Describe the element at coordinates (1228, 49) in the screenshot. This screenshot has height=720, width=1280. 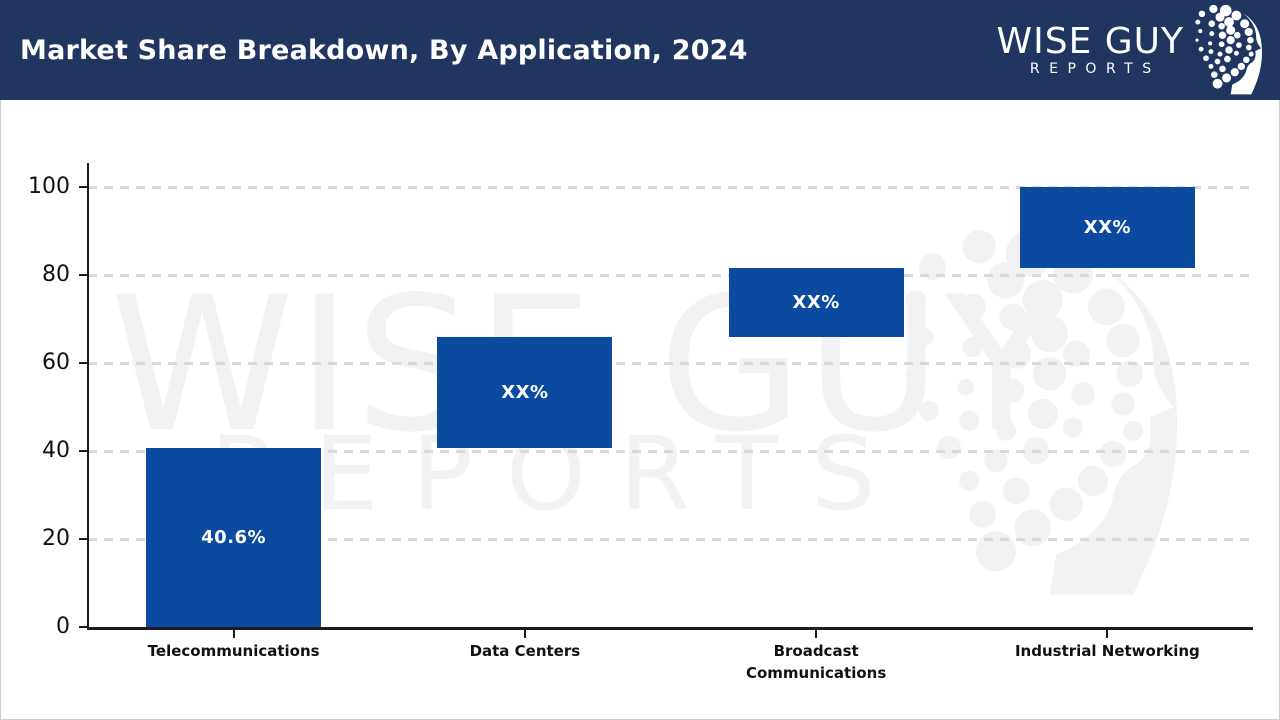
I see `logo-face-icon` at that location.